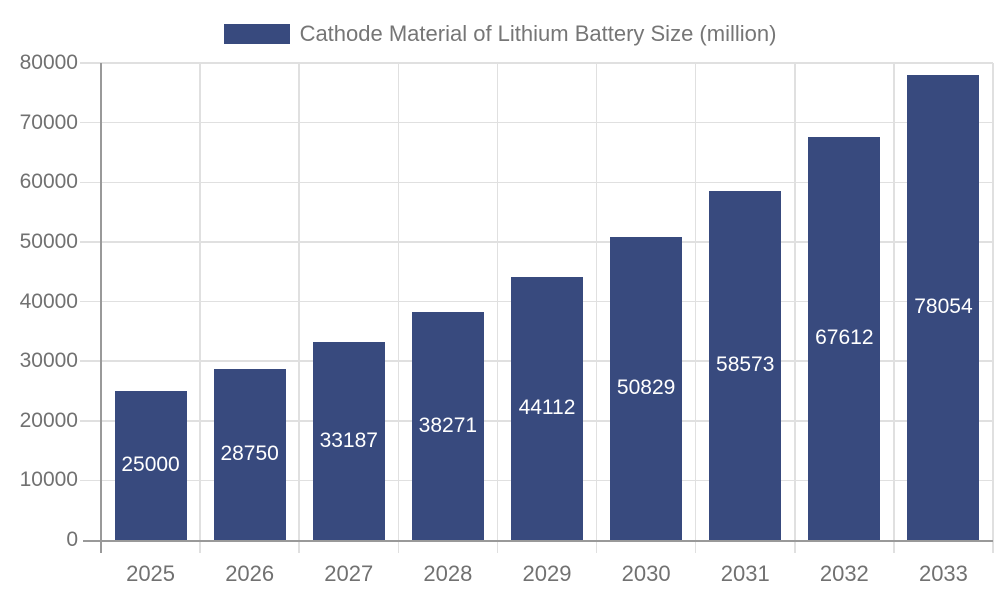  I want to click on bar-value-label: 58573, so click(745, 365).